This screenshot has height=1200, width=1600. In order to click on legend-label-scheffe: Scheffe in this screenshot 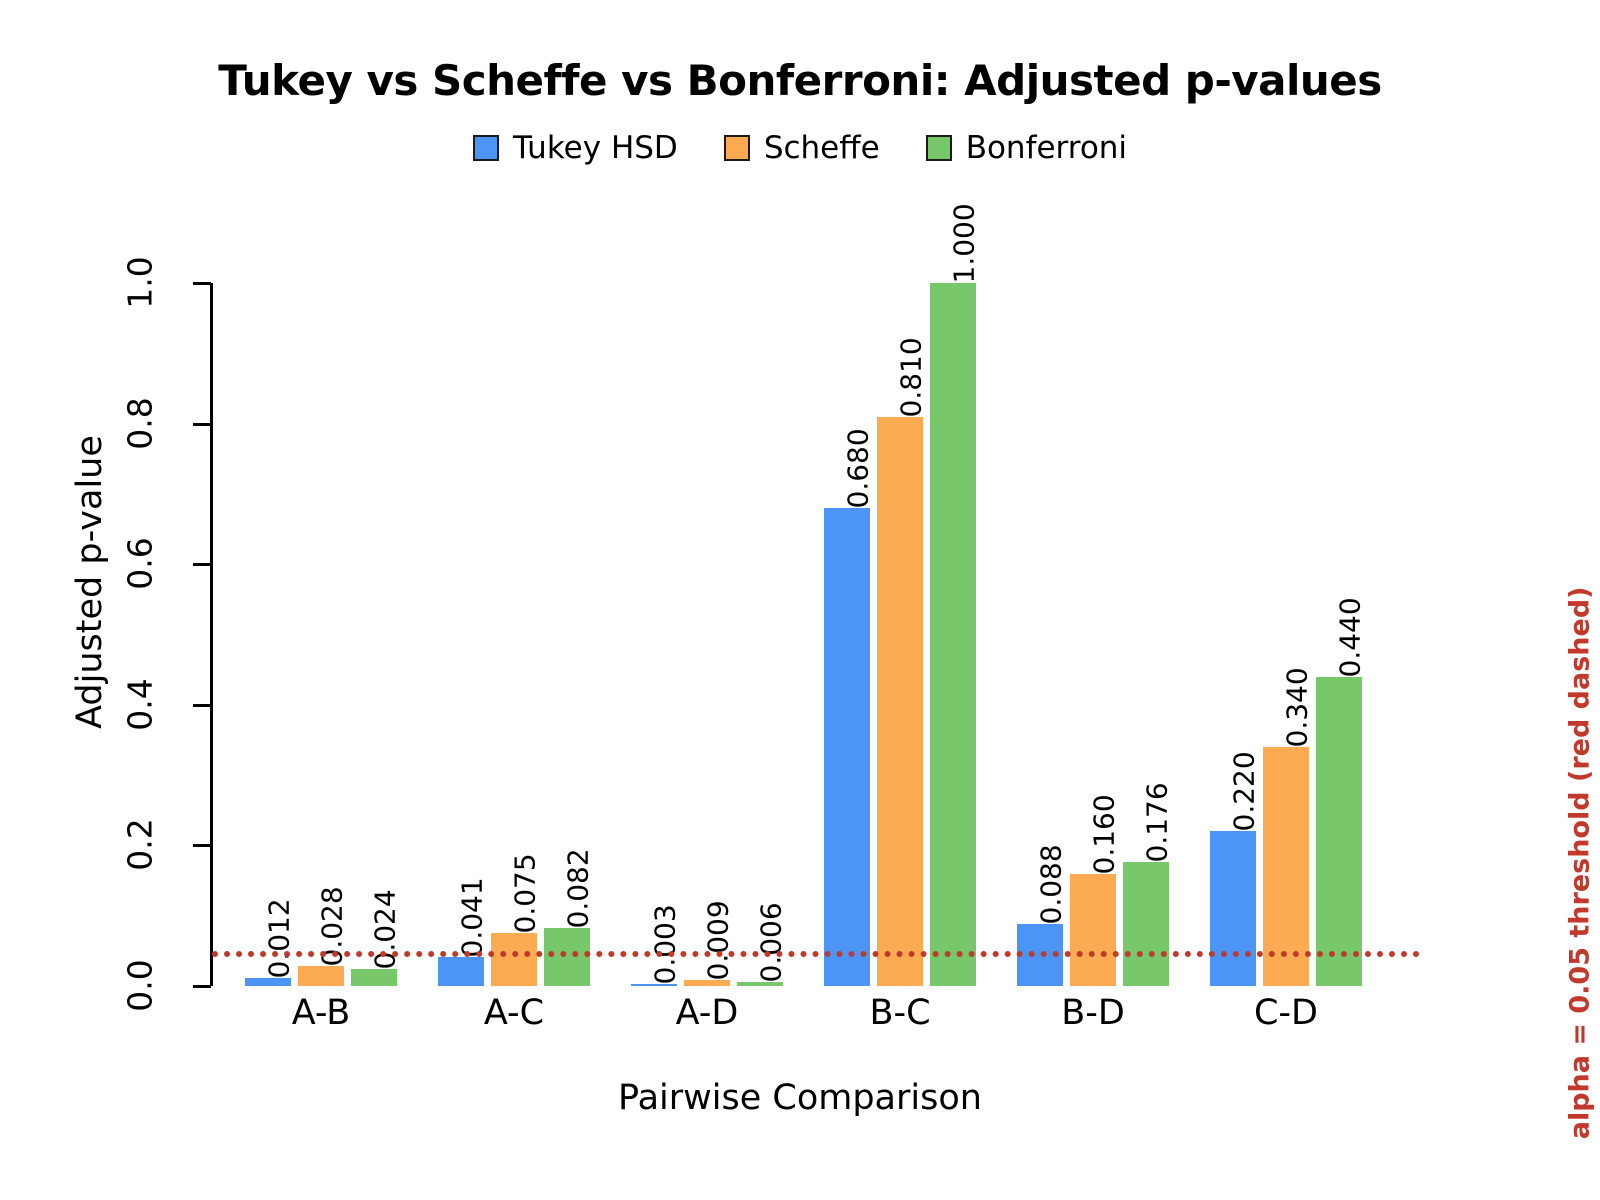, I will do `click(821, 148)`.